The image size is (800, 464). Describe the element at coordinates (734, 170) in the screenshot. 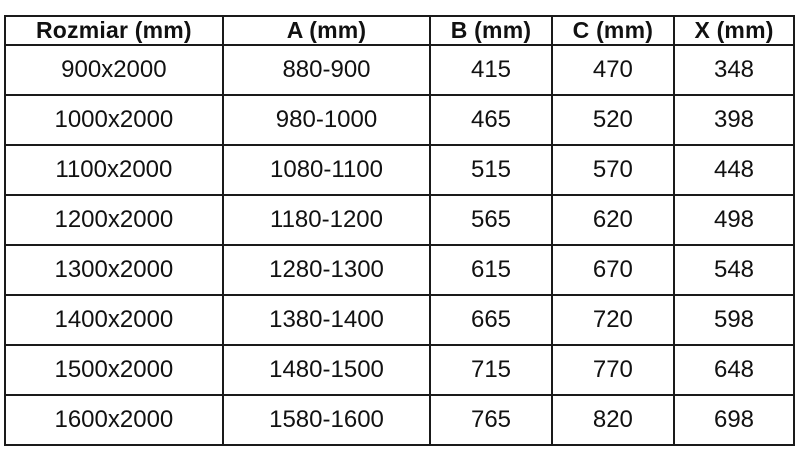

I see `table-cell: 448` at that location.